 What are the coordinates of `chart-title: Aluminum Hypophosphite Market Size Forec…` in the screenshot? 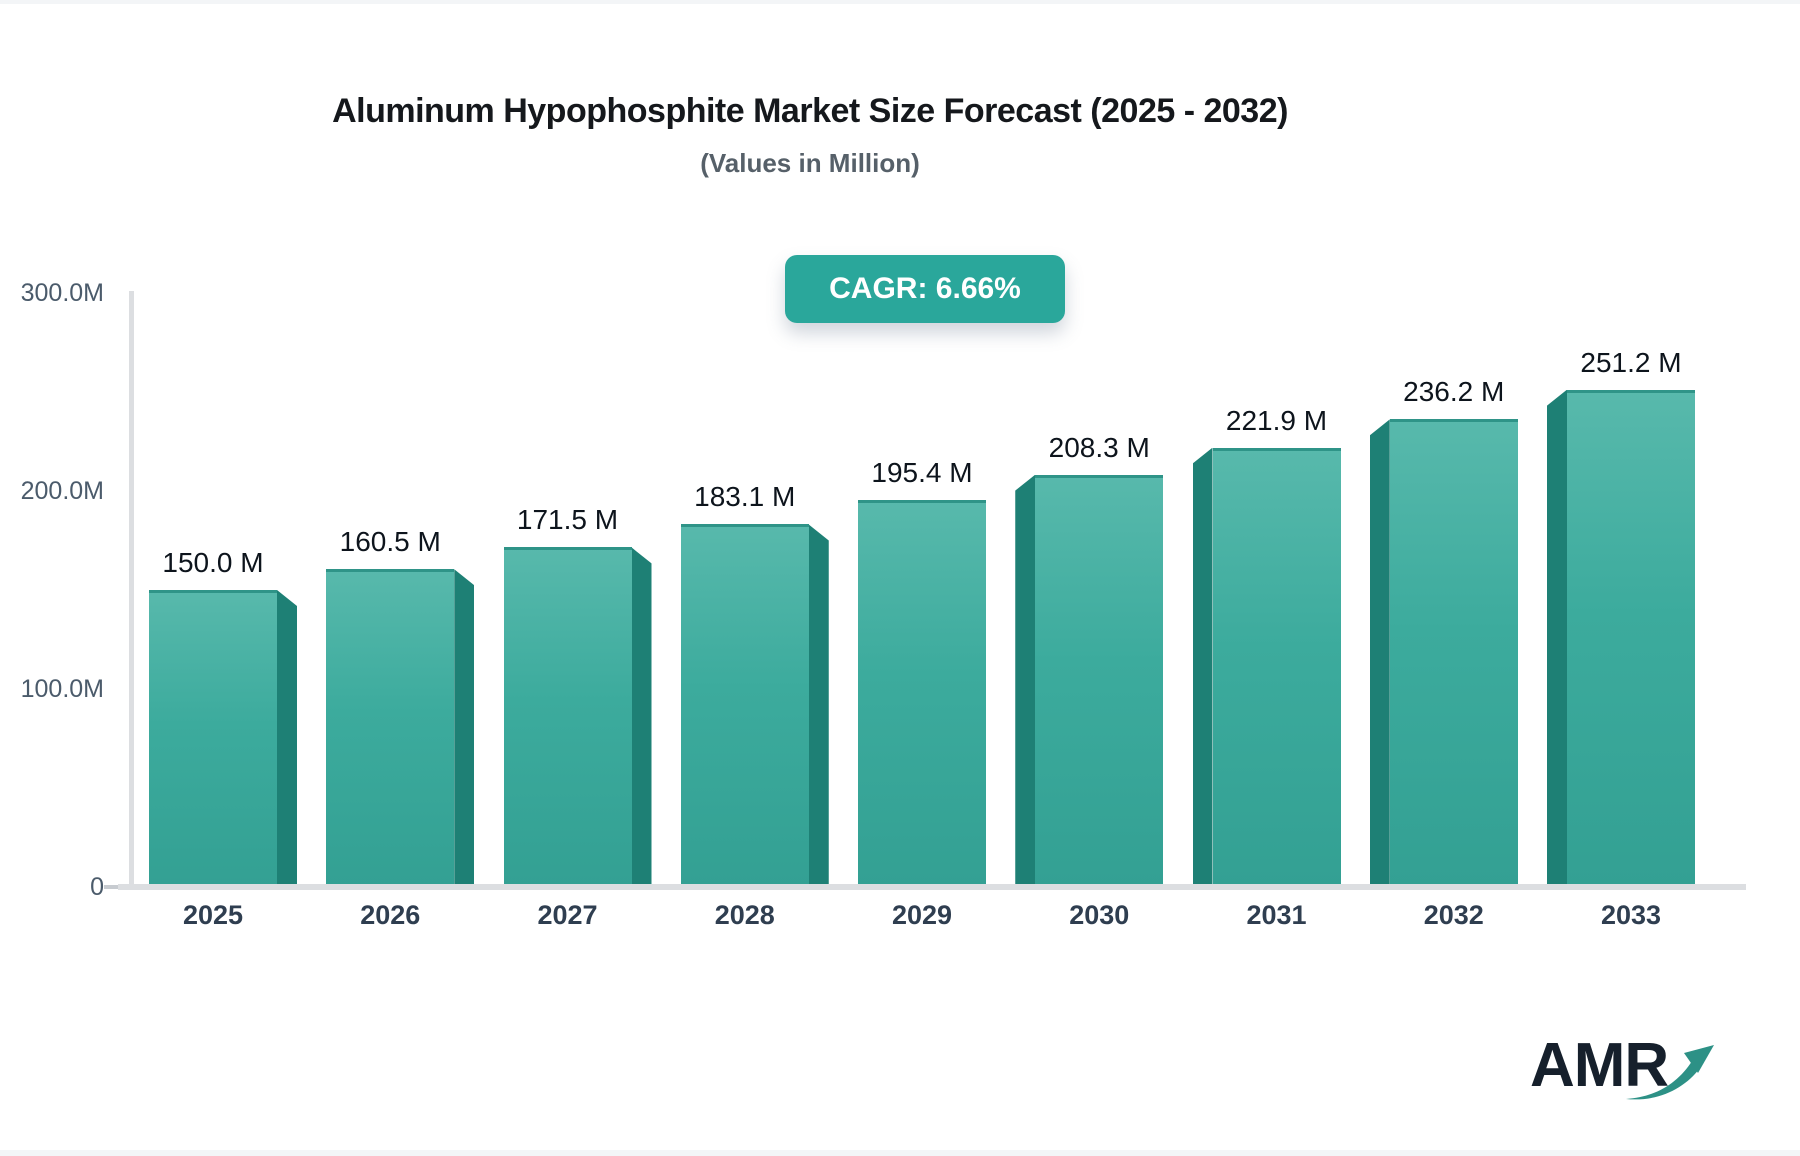 It's located at (810, 111).